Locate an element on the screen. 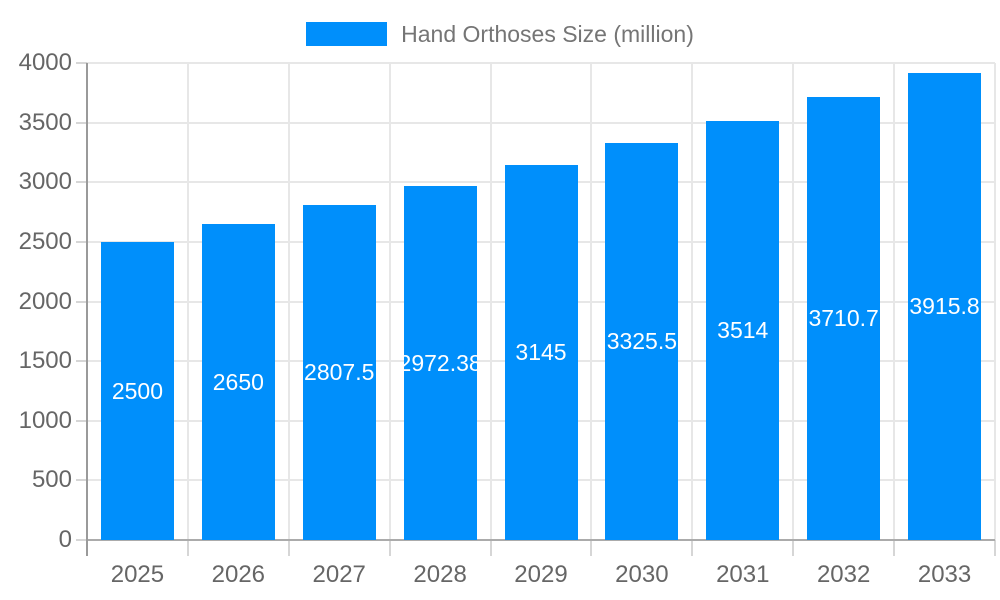  bar-value-label: 2972.38 is located at coordinates (440, 362).